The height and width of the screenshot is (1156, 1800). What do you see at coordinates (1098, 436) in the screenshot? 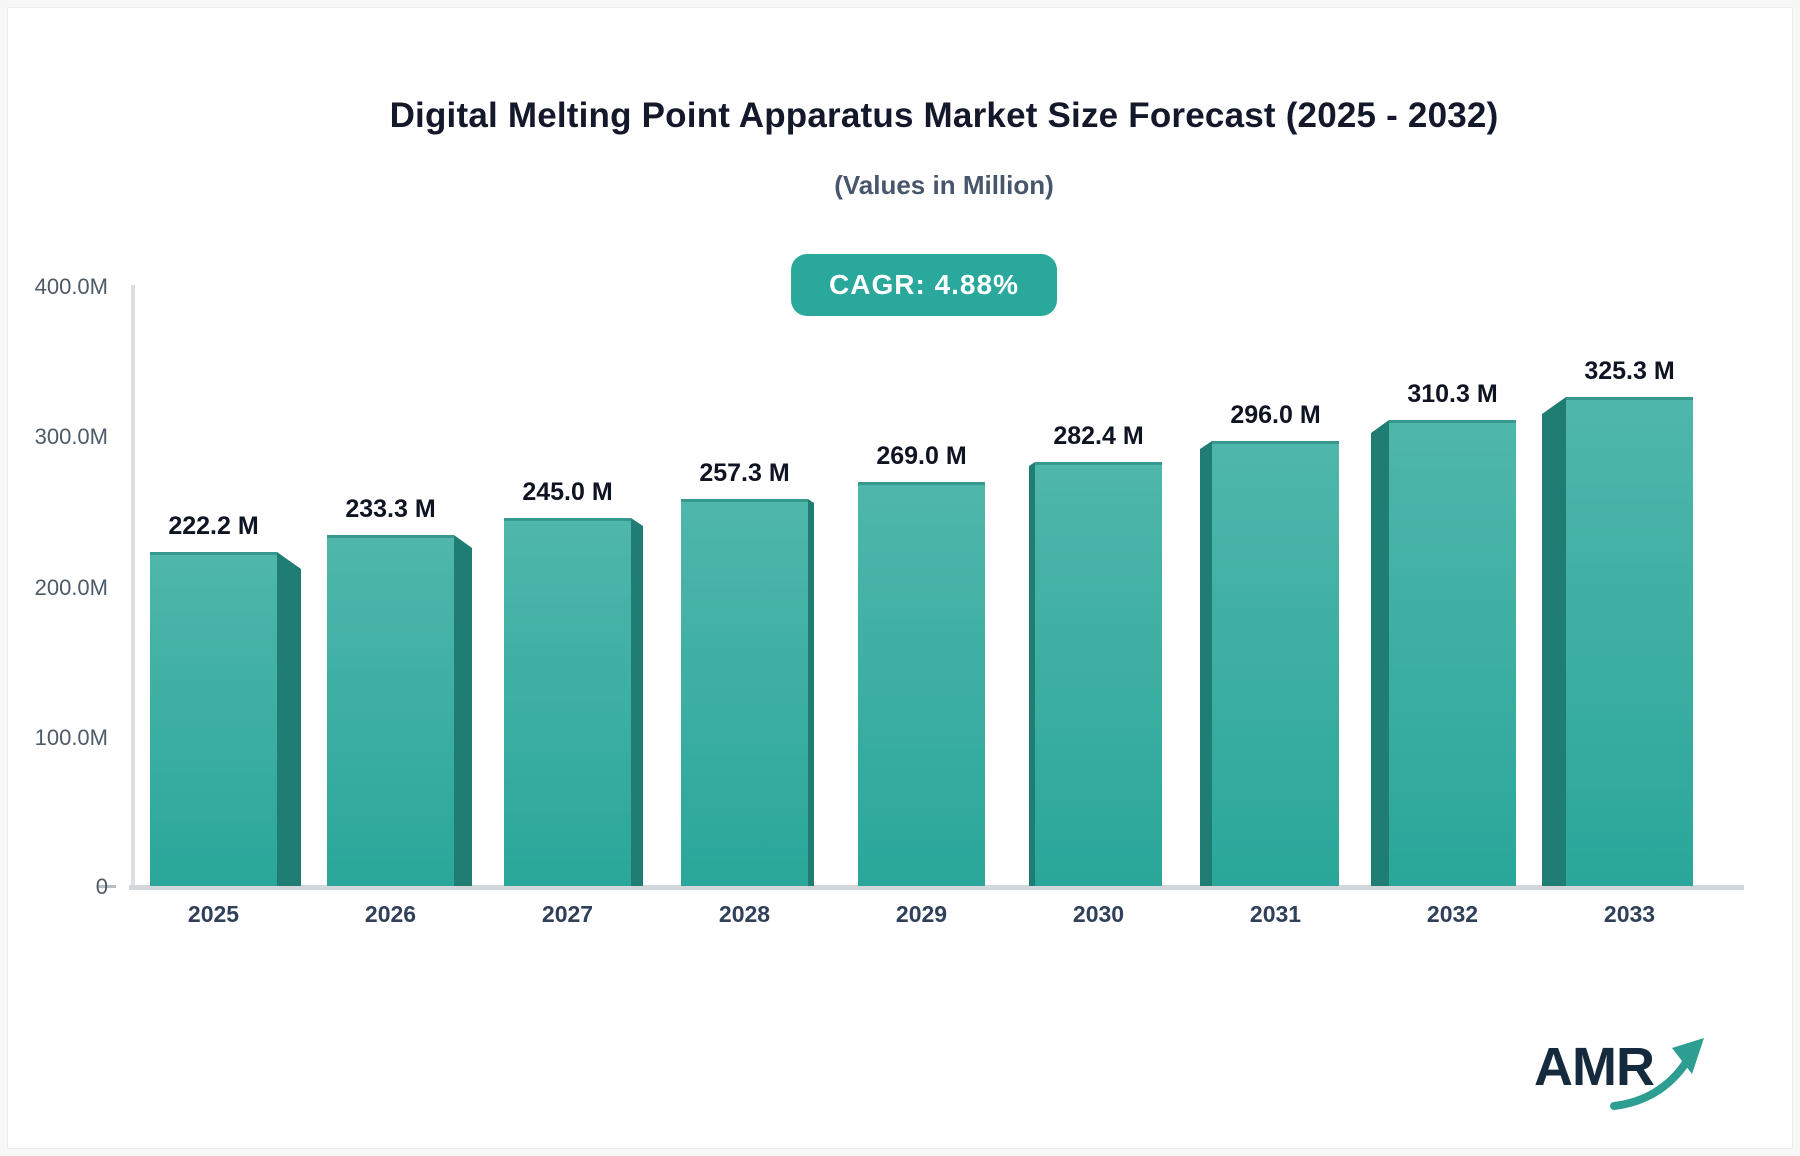
I see `bar-value-label: 282.4 M` at bounding box center [1098, 436].